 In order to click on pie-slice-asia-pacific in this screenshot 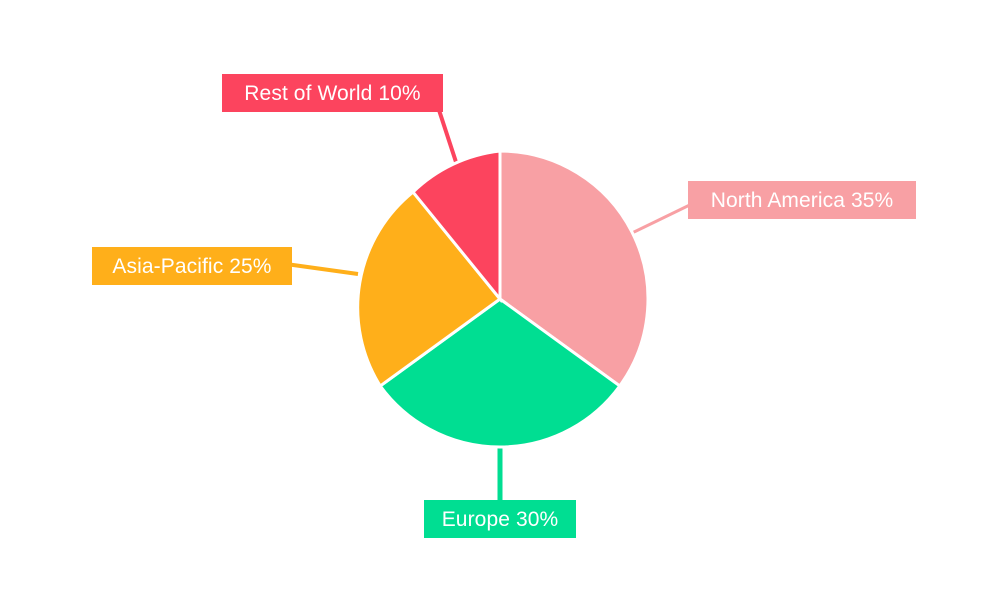, I will do `click(429, 289)`.